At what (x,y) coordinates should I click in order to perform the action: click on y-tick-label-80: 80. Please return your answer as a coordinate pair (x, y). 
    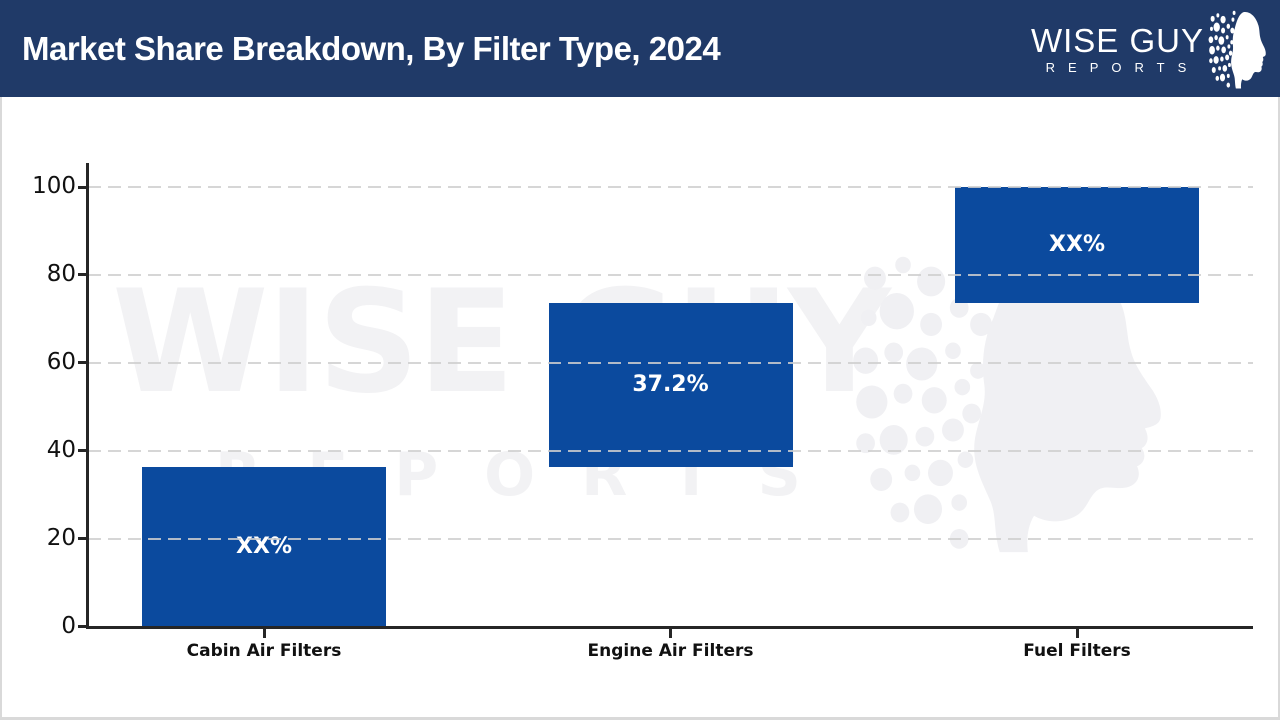
    Looking at the image, I should click on (61, 273).